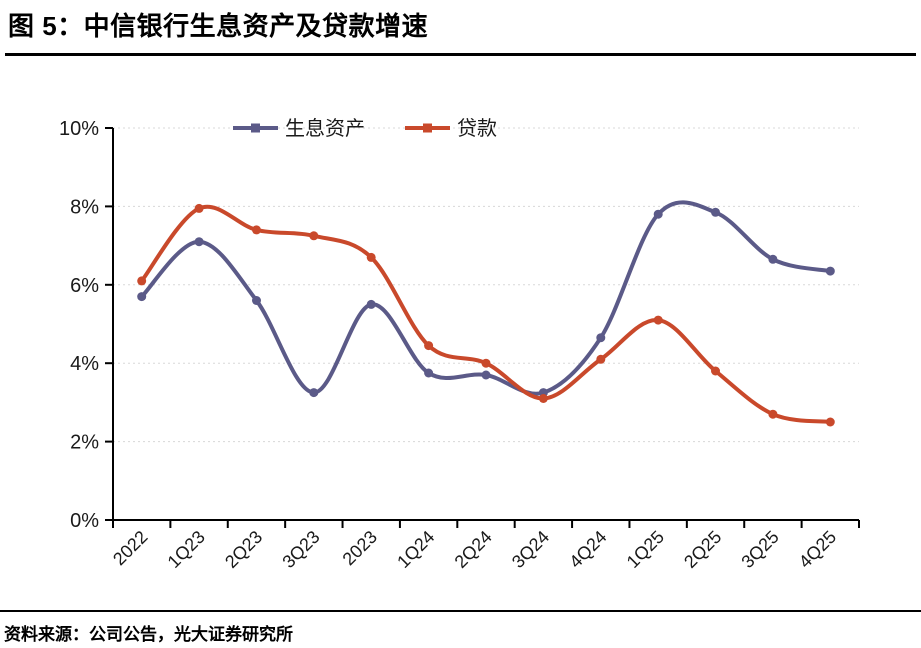 The image size is (921, 648). Describe the element at coordinates (817, 549) in the screenshot. I see `x-tick-label: 4Q25` at that location.